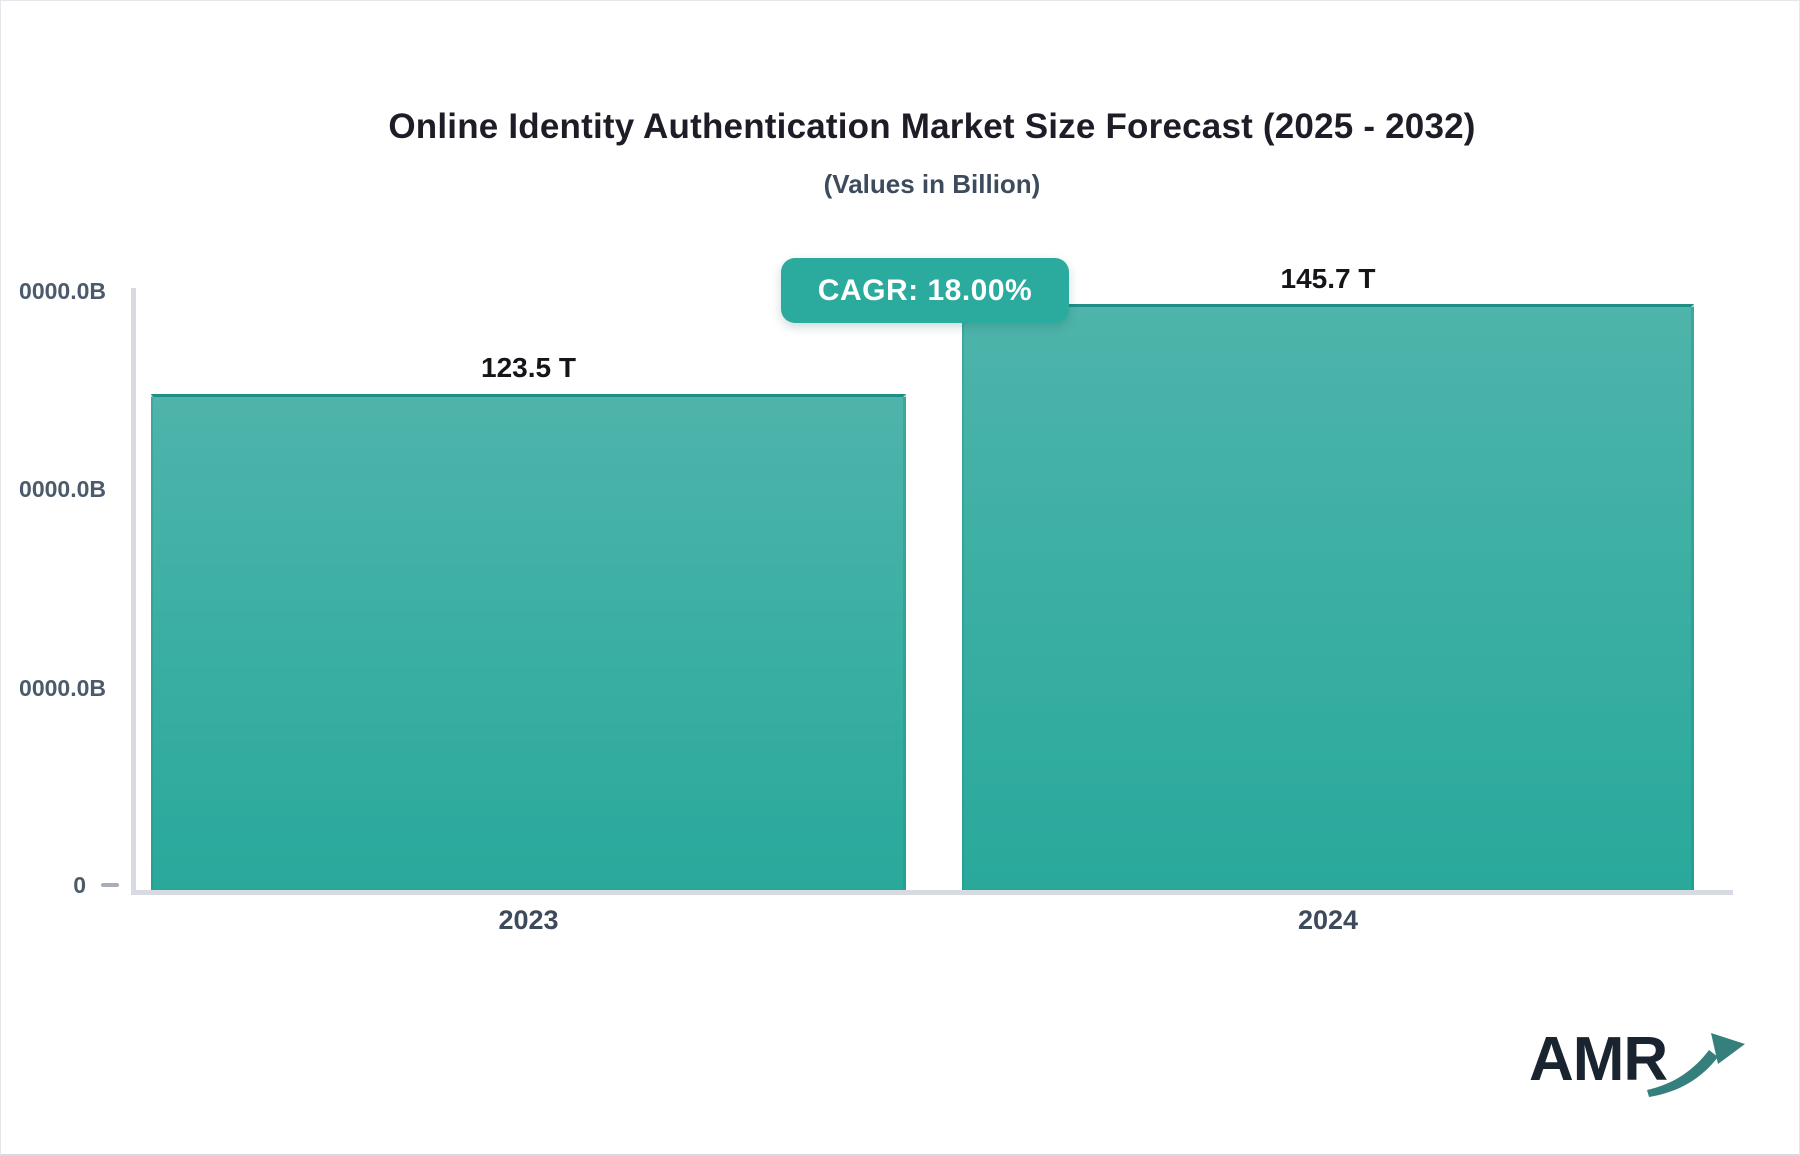  What do you see at coordinates (528, 920) in the screenshot?
I see `x-axis-label-2023: 2023` at bounding box center [528, 920].